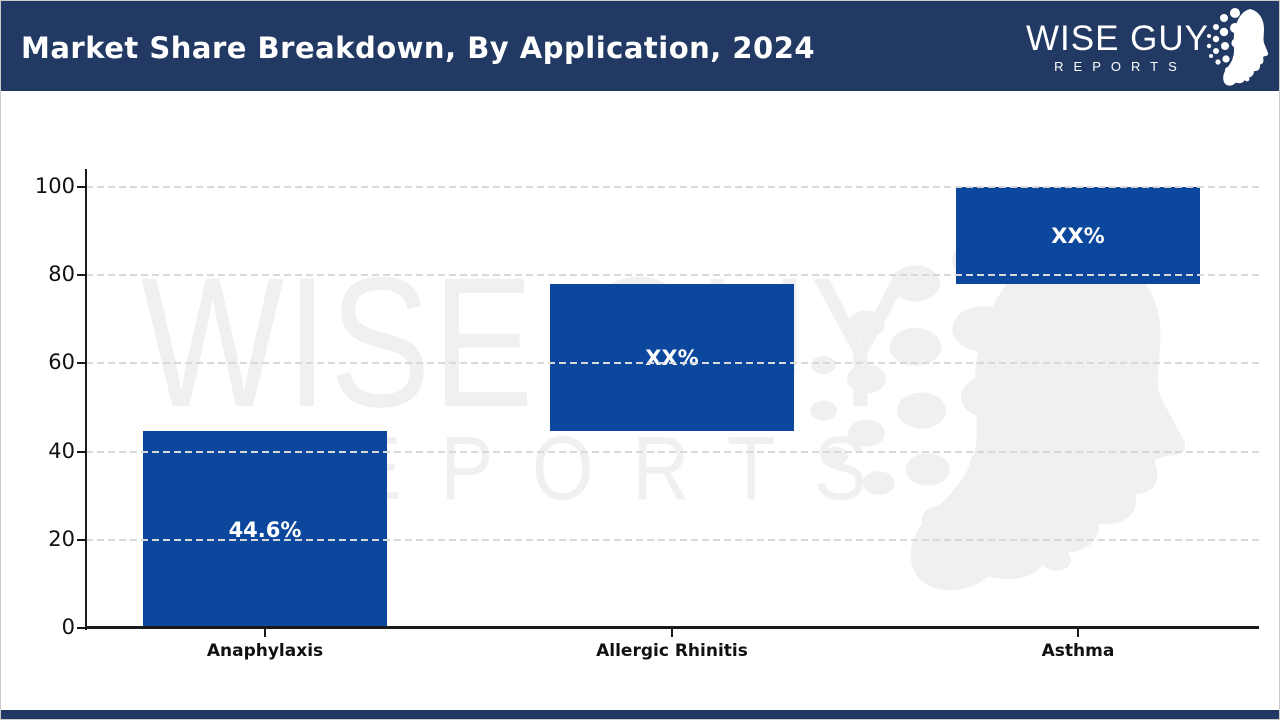 The height and width of the screenshot is (720, 1280). What do you see at coordinates (61, 450) in the screenshot?
I see `y-tick-label-40: 40` at bounding box center [61, 450].